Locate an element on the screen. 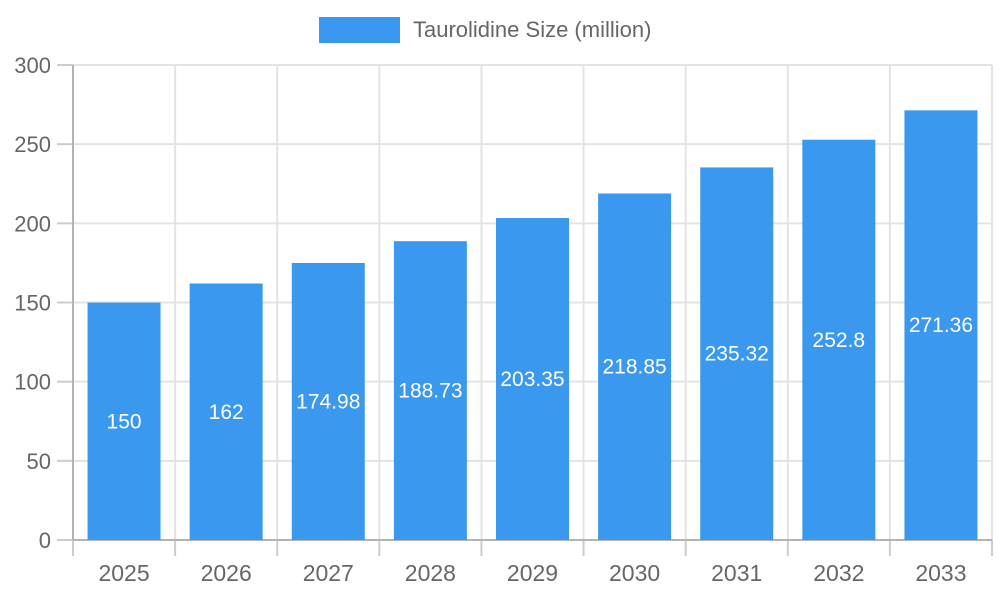 This screenshot has width=1000, height=600. bar-value-label: 218.85 is located at coordinates (634, 367).